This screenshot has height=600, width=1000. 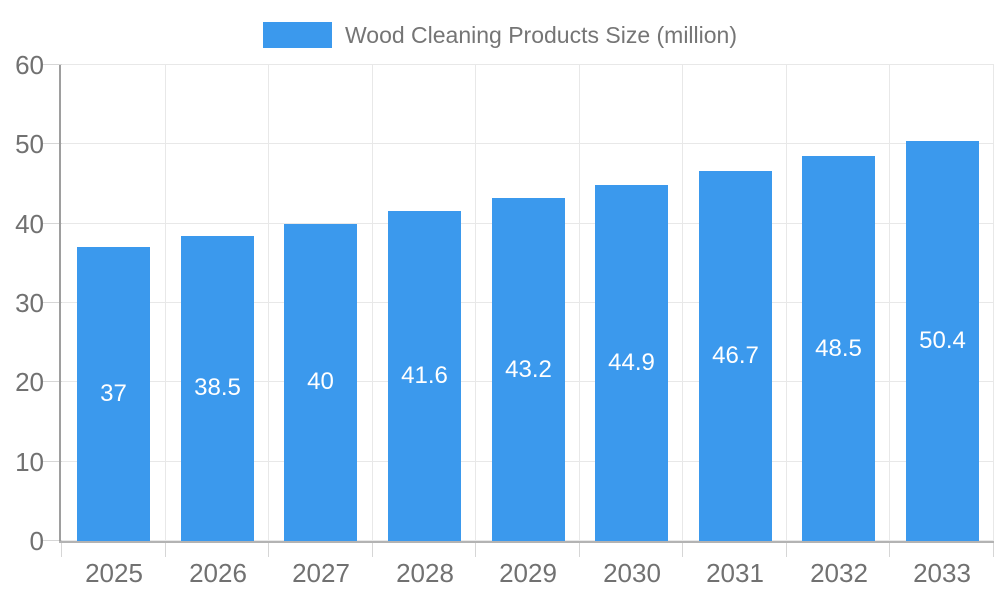 I want to click on bar-value-label: 40, so click(x=320, y=381).